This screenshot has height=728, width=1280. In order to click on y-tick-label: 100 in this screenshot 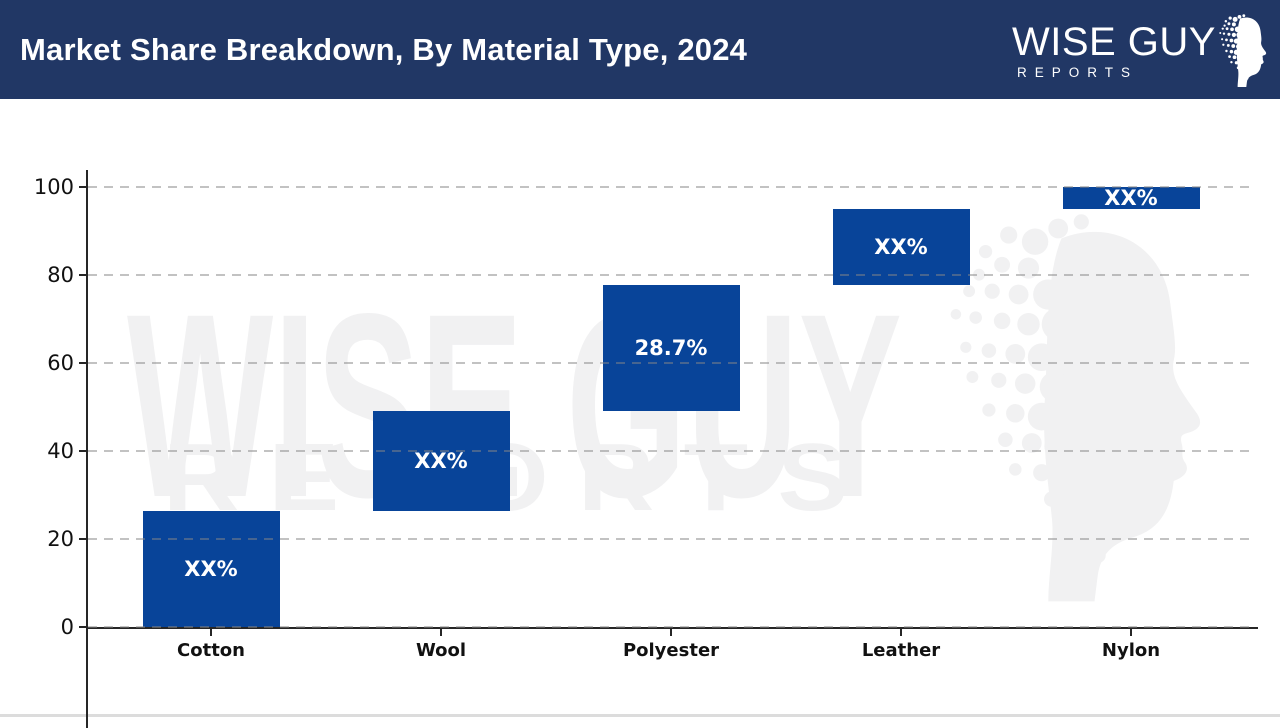, I will do `click(53, 187)`.